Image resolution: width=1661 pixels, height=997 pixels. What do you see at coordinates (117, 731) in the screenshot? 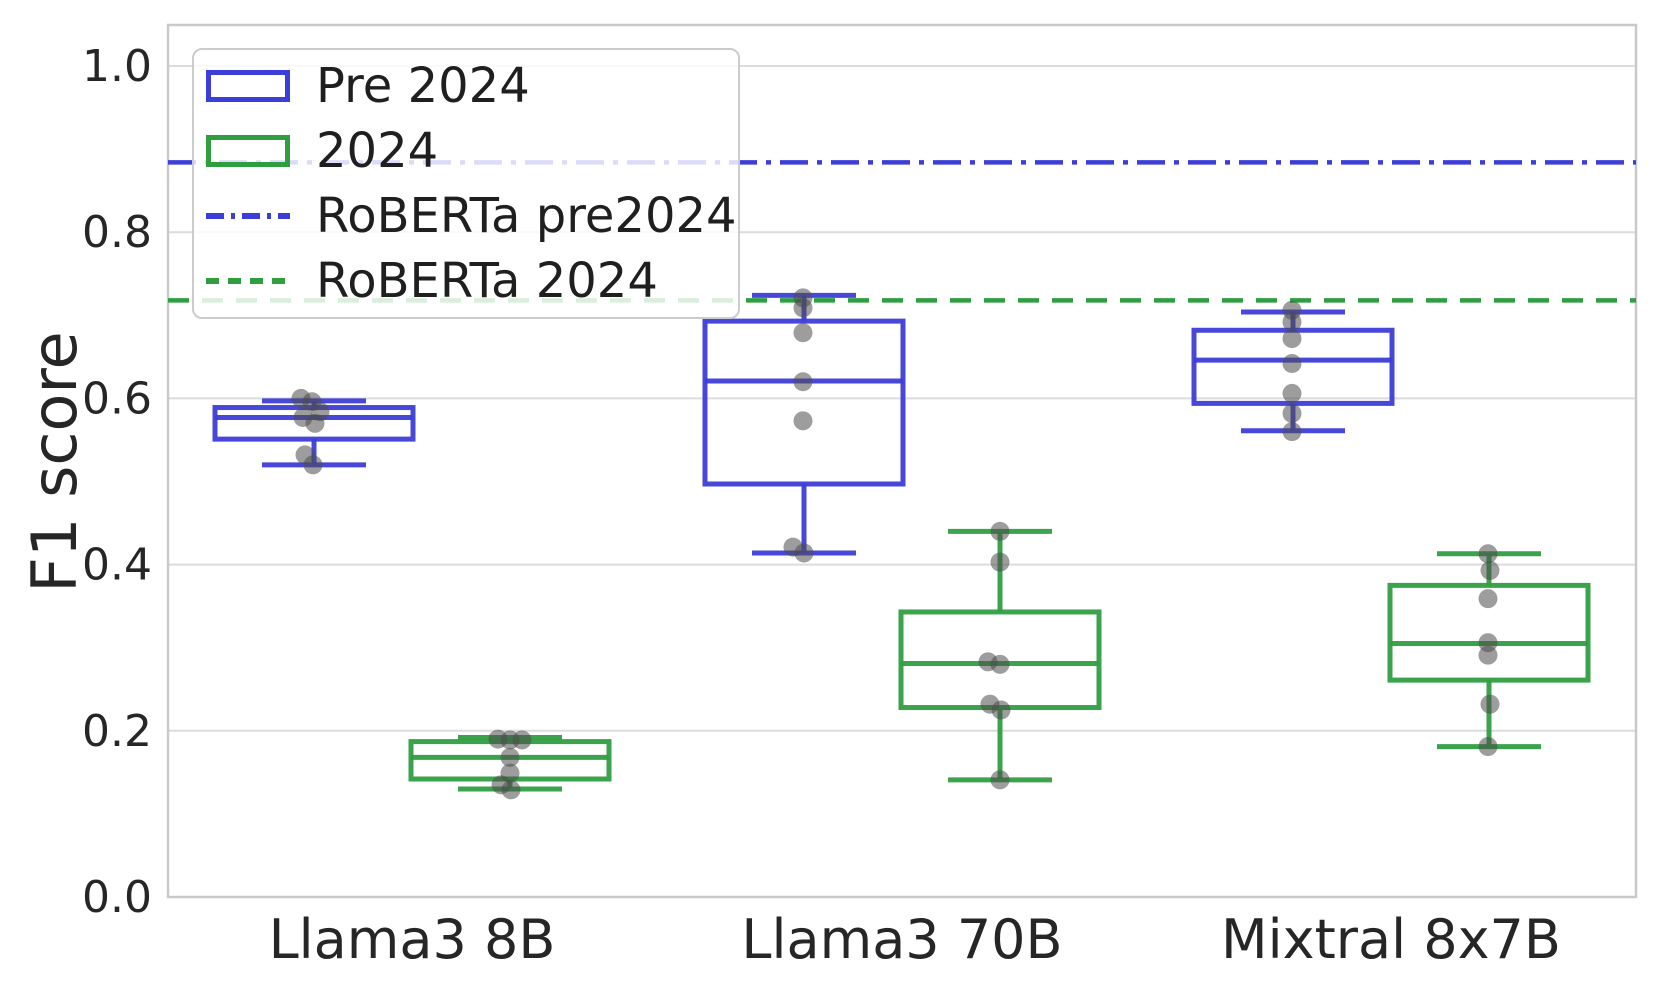
I see `y-tick-label: 0.2` at bounding box center [117, 731].